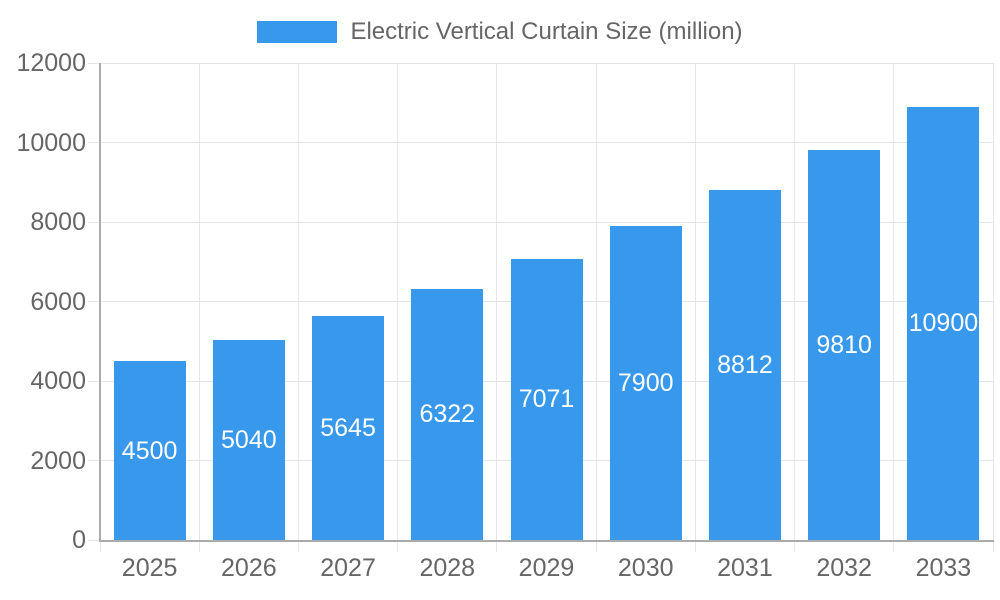 The width and height of the screenshot is (1000, 600). What do you see at coordinates (51, 63) in the screenshot?
I see `y-tick-label: 12000` at bounding box center [51, 63].